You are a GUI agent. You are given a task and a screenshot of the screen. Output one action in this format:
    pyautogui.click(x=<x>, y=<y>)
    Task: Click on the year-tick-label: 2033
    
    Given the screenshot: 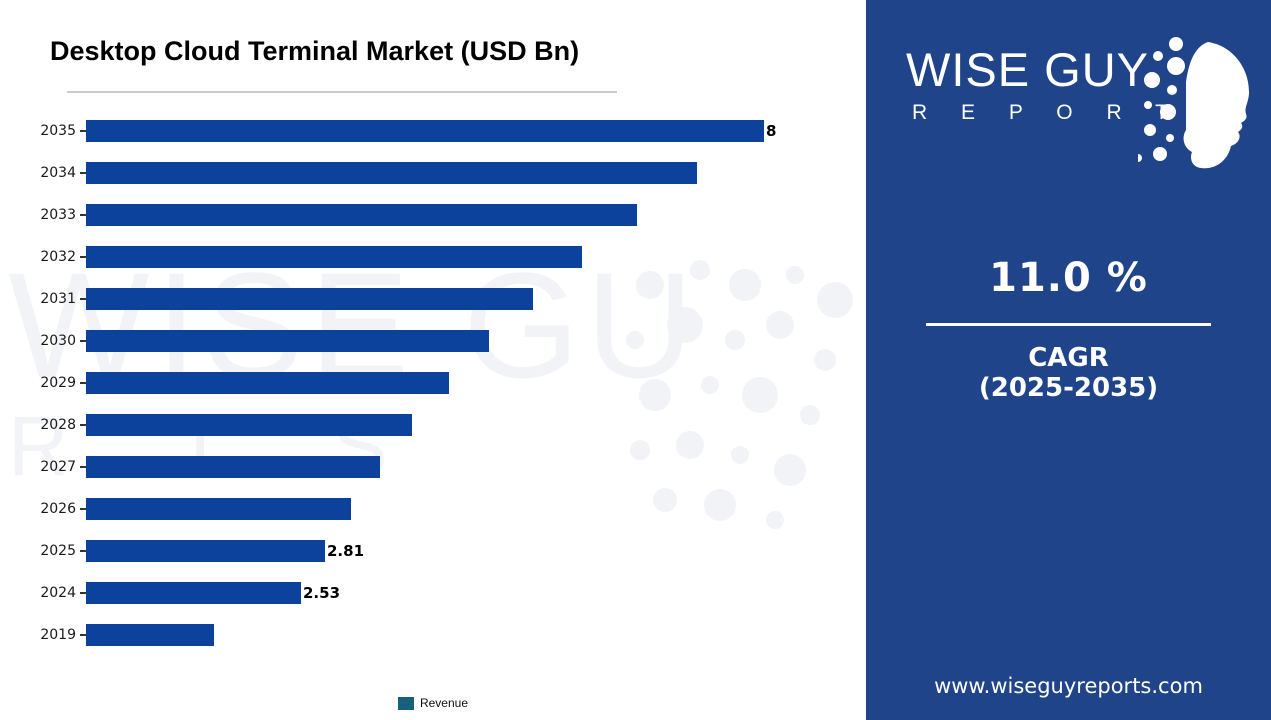 What is the action you would take?
    pyautogui.click(x=58, y=215)
    